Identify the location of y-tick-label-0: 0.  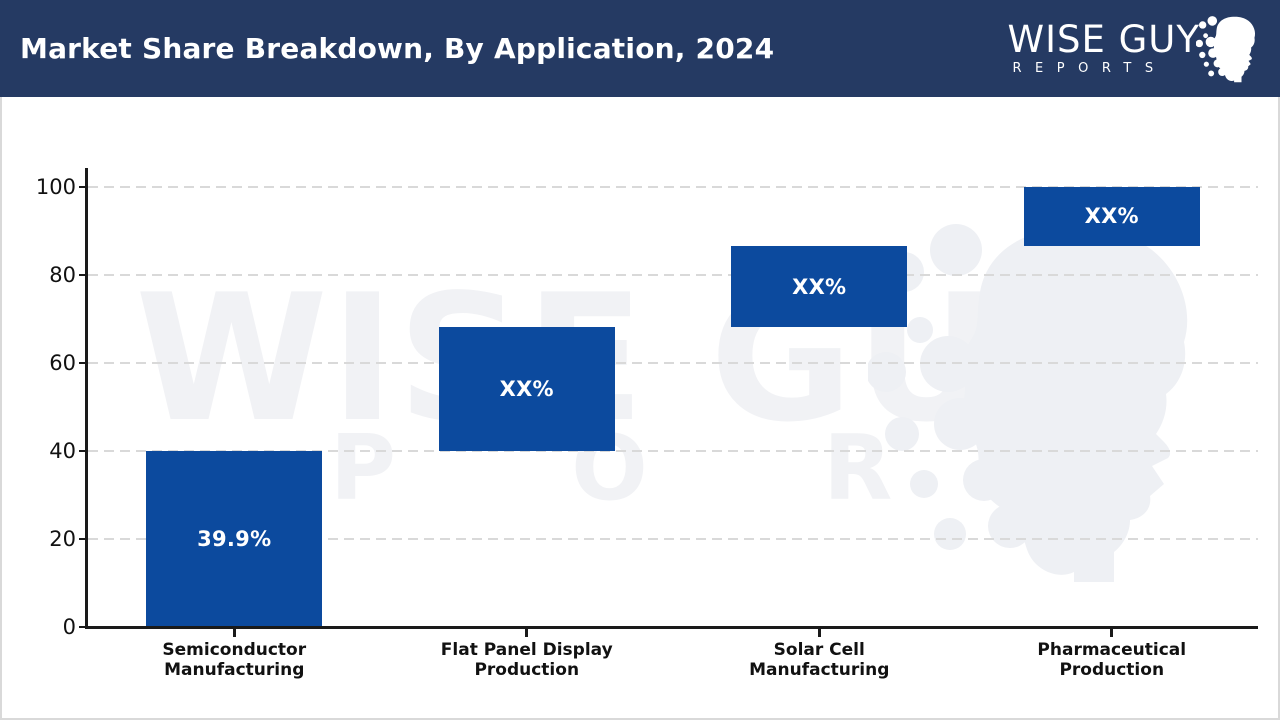
(69, 627).